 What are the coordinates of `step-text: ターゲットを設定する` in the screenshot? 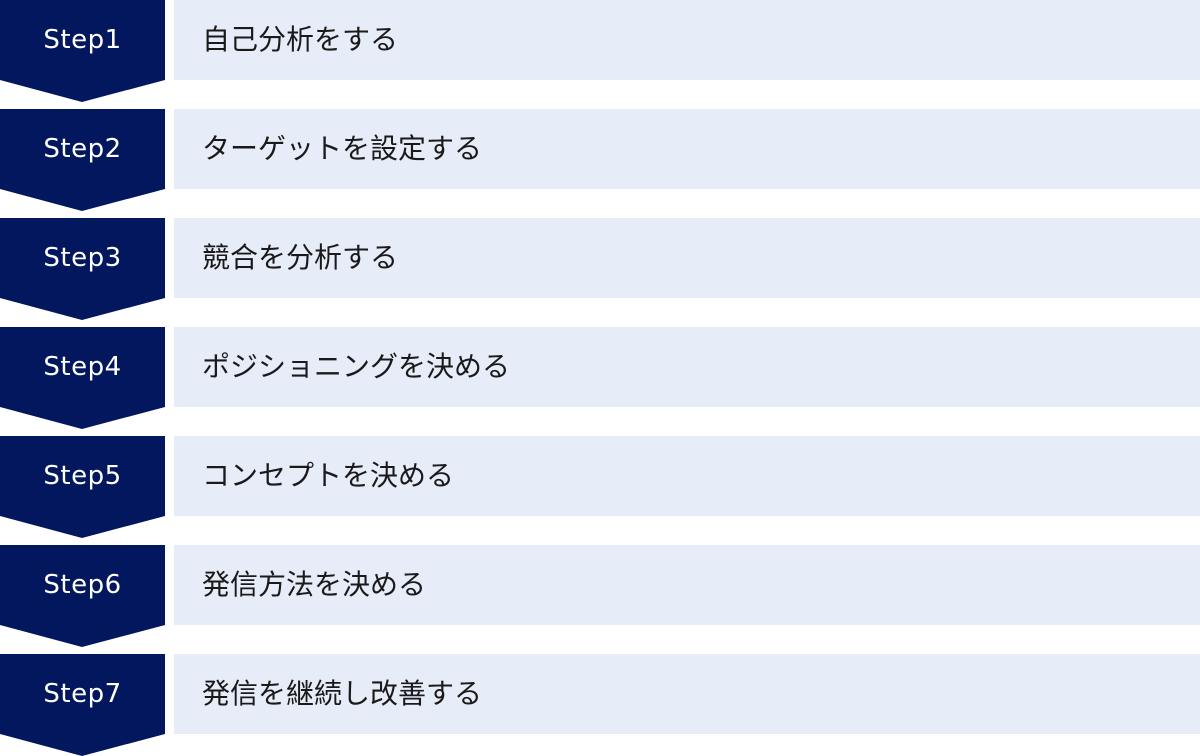 It's located at (342, 148).